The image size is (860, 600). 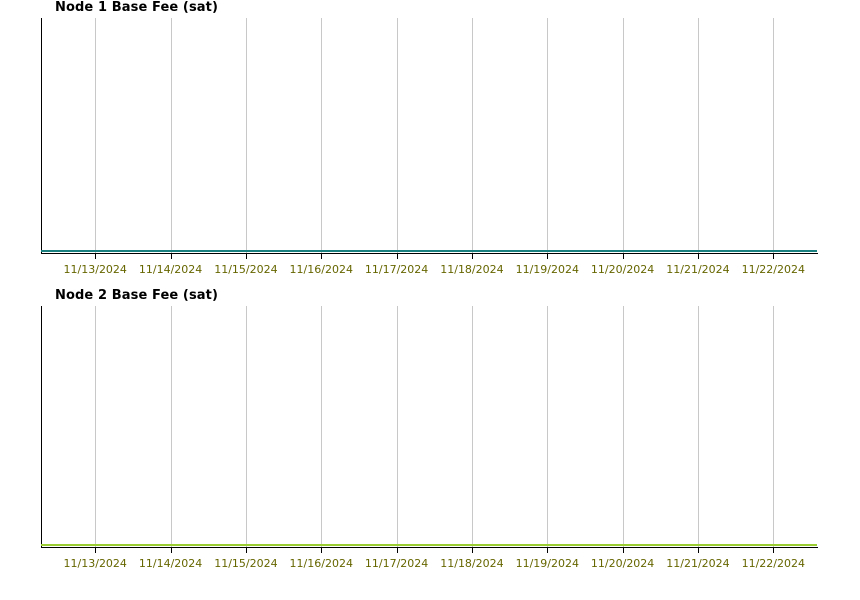 I want to click on chart-title: Node 1 Base Fee (sat), so click(x=137, y=7).